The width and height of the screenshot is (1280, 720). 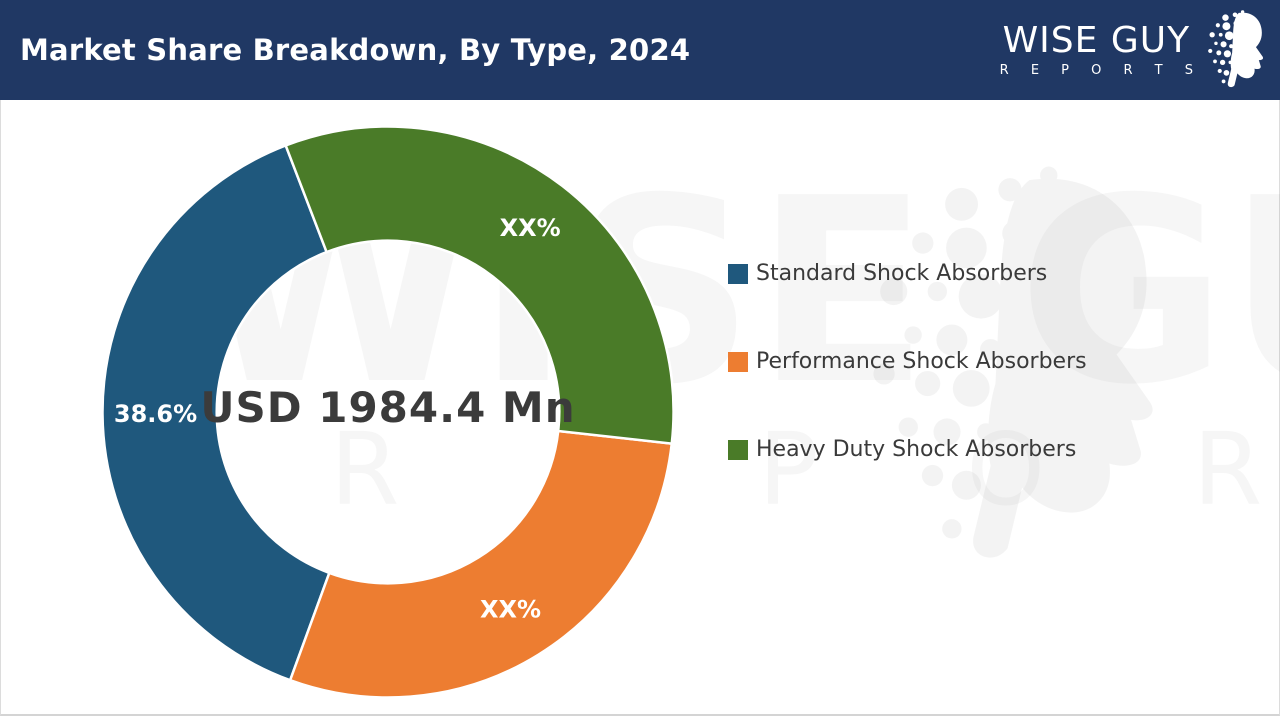 What do you see at coordinates (388, 407) in the screenshot?
I see `chart-center-value: USD 1984.4 Mn` at bounding box center [388, 407].